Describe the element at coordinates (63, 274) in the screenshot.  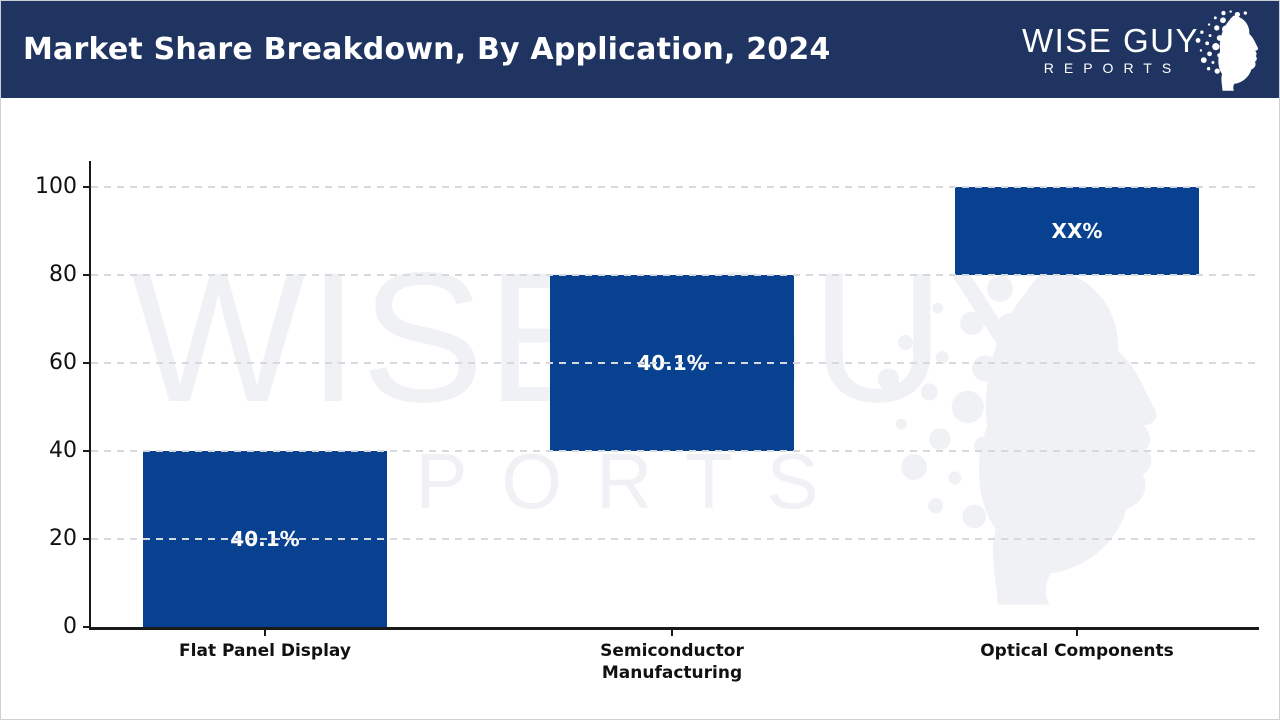
I see `y-tick-label: 80` at that location.